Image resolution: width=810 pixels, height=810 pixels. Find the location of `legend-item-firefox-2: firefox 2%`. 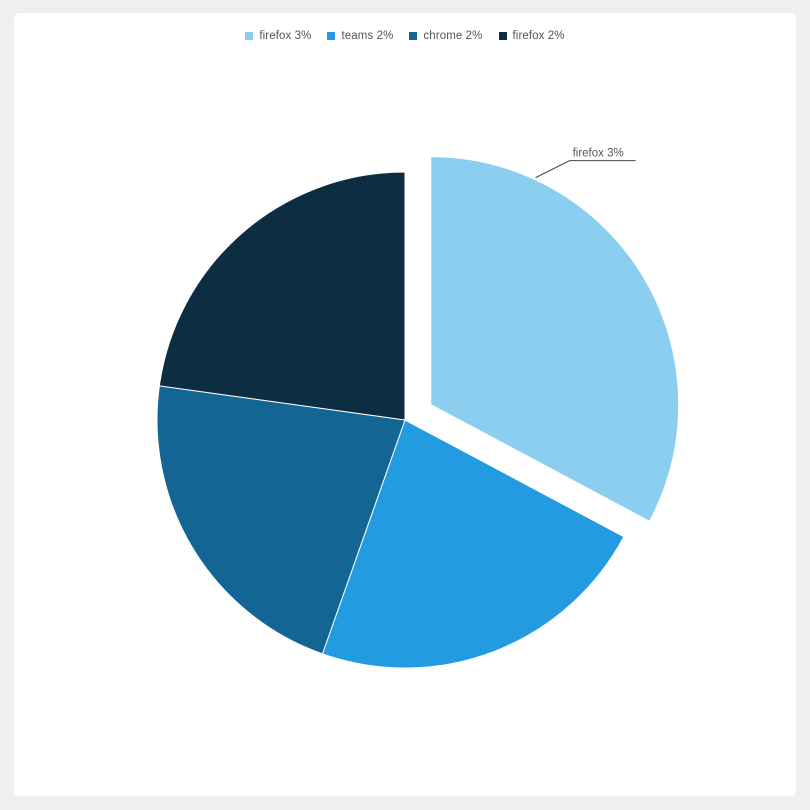

legend-item-firefox-2: firefox 2% is located at coordinates (531, 36).